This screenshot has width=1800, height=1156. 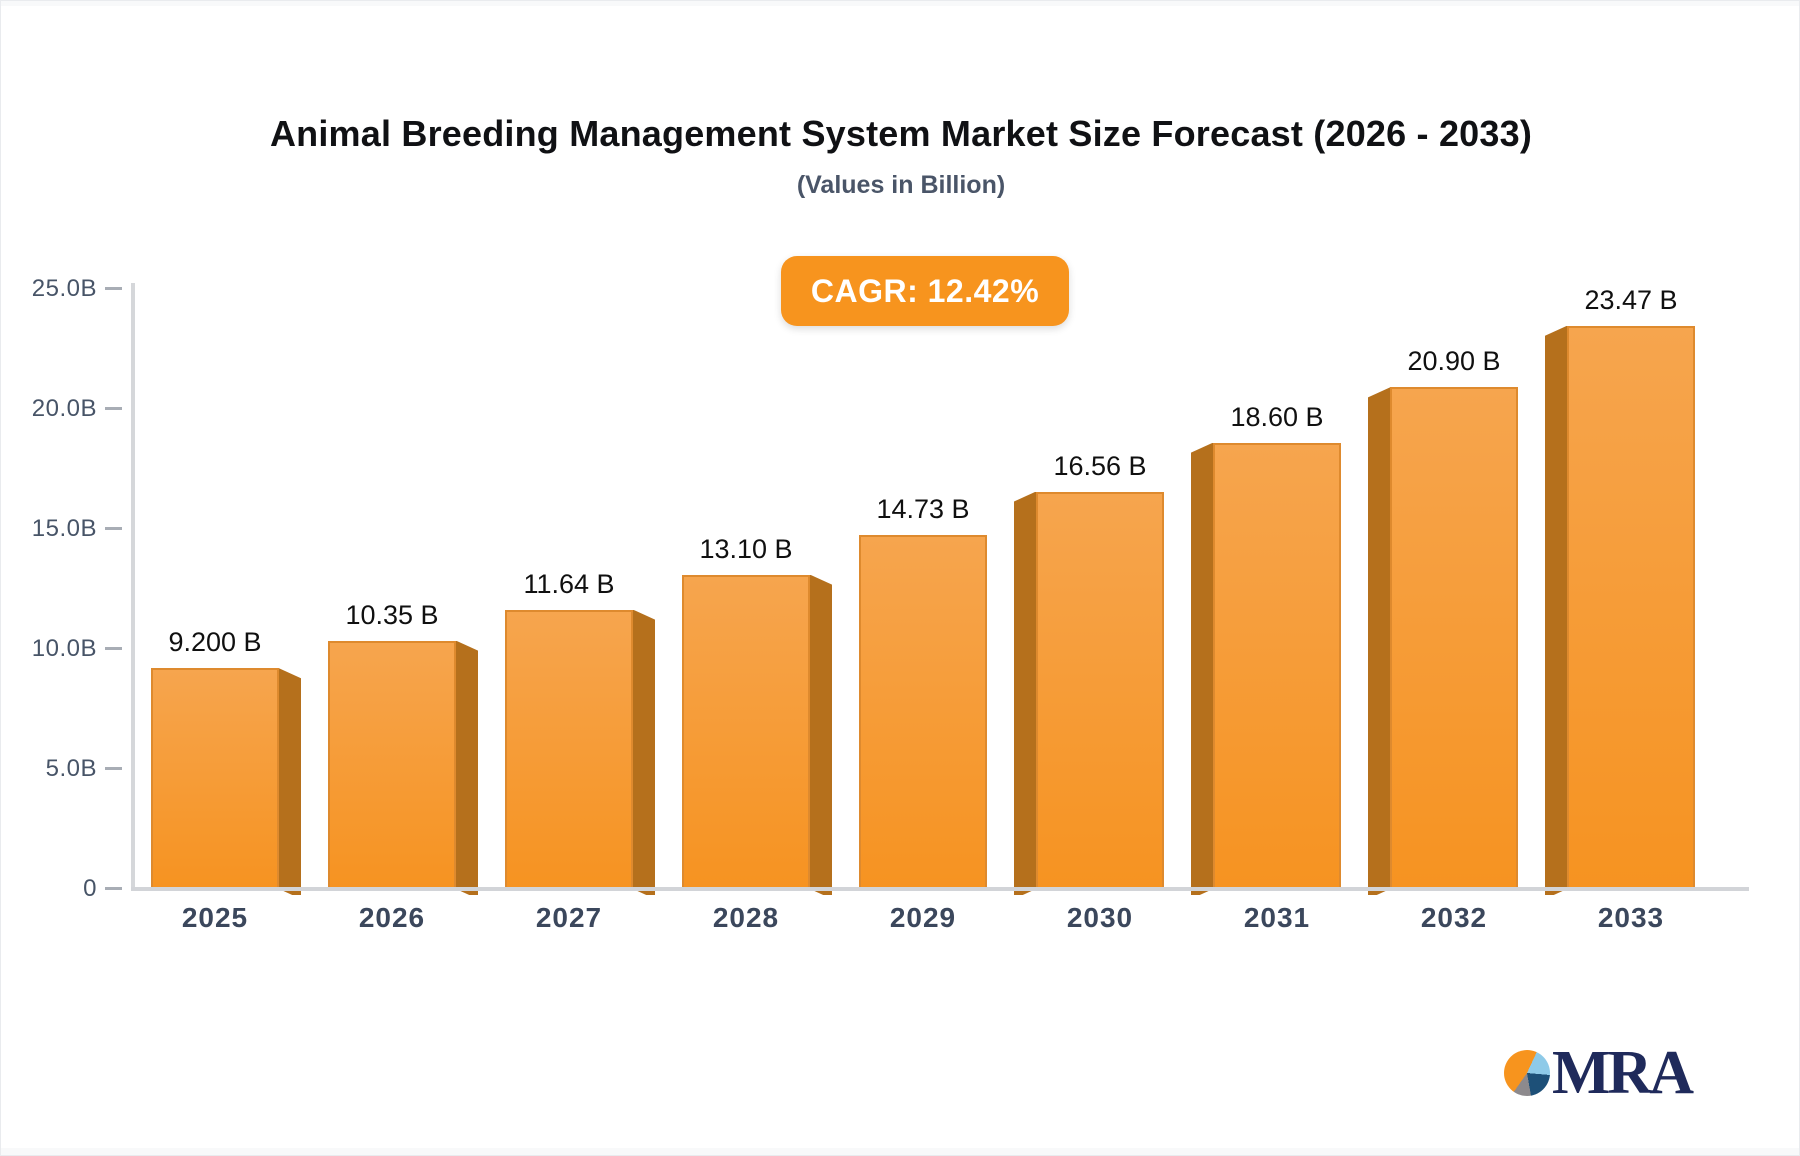 I want to click on y-tick-label: 10.0B, so click(x=64, y=648).